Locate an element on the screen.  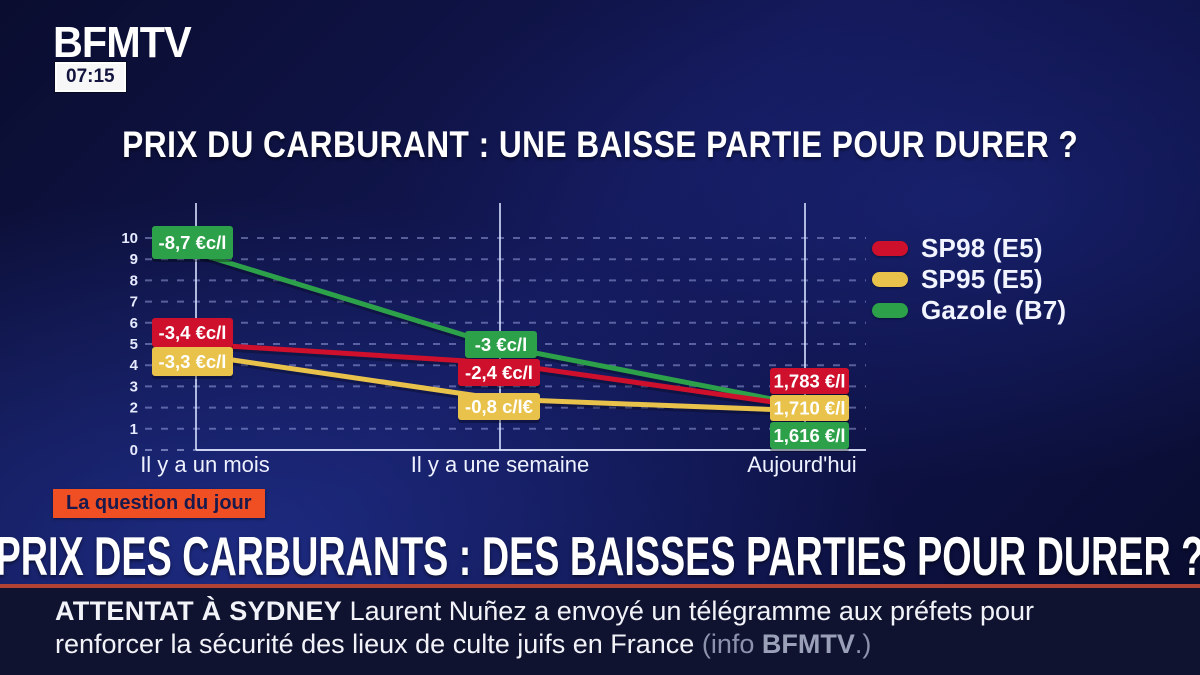
sp95-color-swatch-icon is located at coordinates (890, 279).